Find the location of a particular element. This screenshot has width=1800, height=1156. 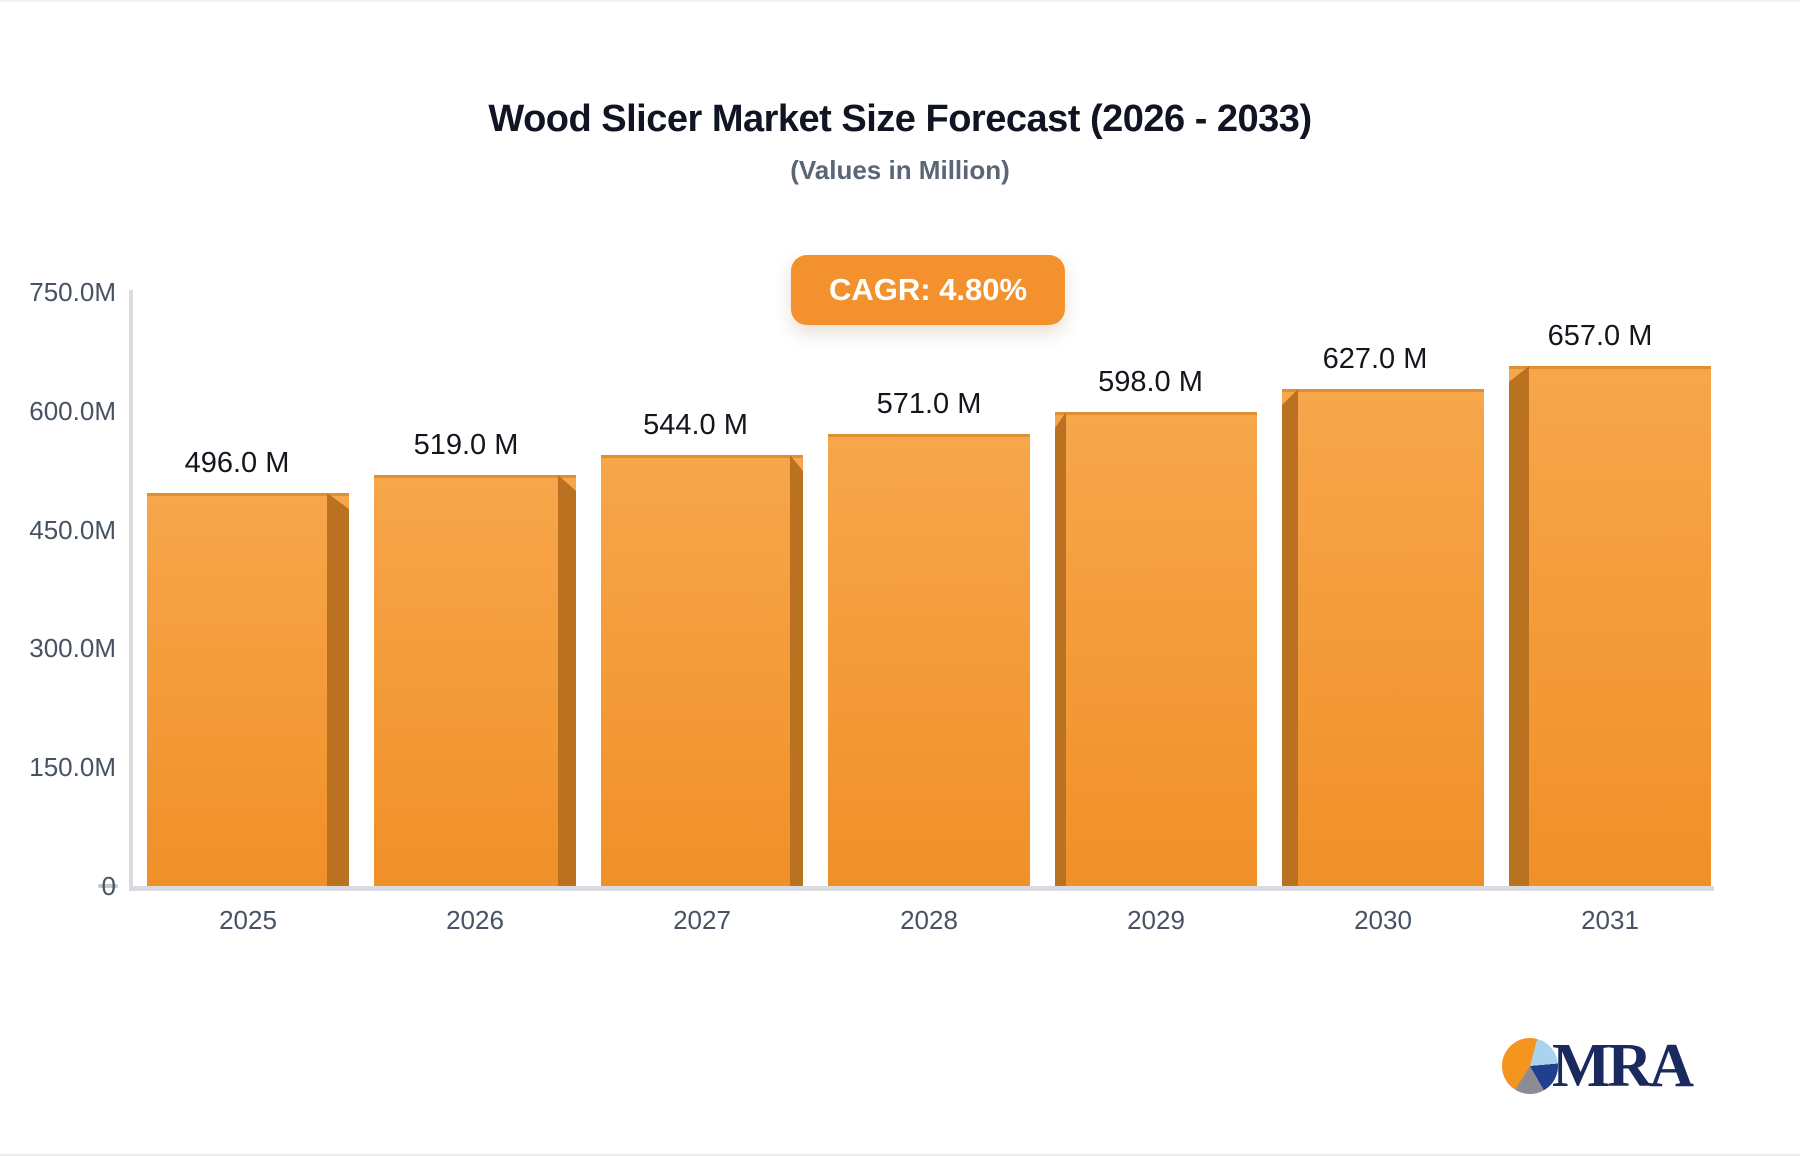

bar-2031 is located at coordinates (1610, 626).